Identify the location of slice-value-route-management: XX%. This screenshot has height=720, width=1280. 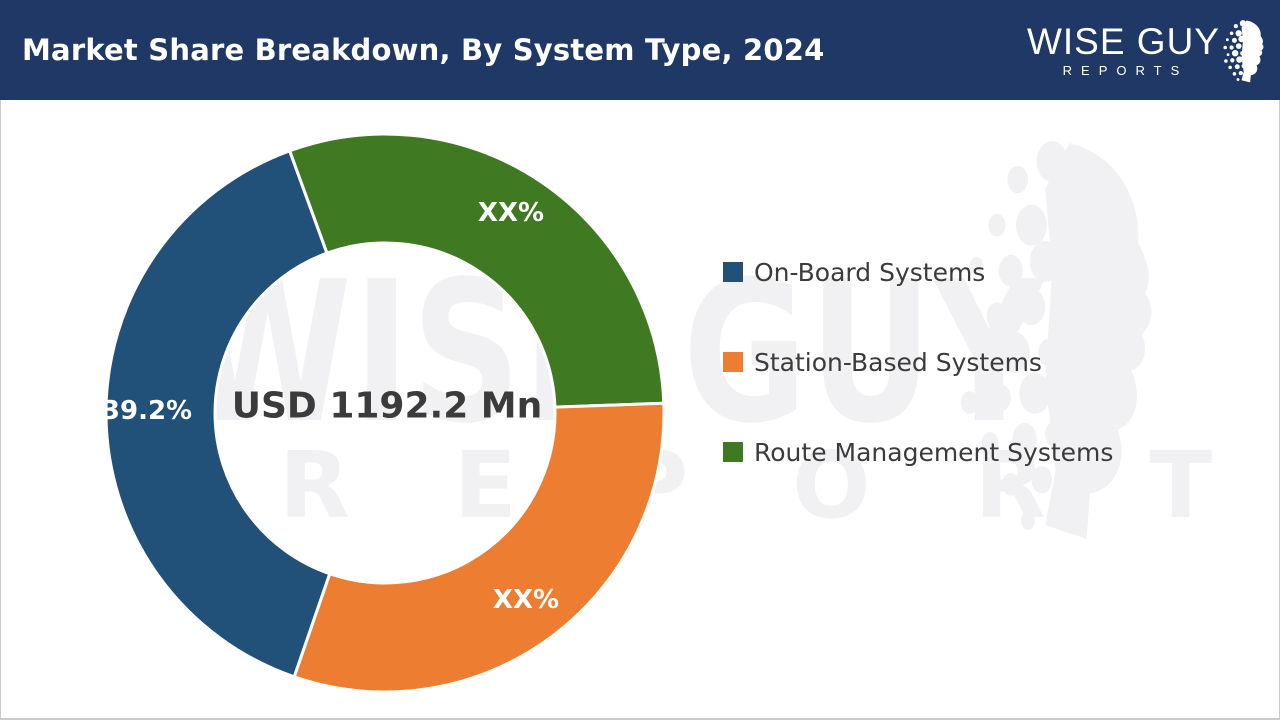
(511, 213).